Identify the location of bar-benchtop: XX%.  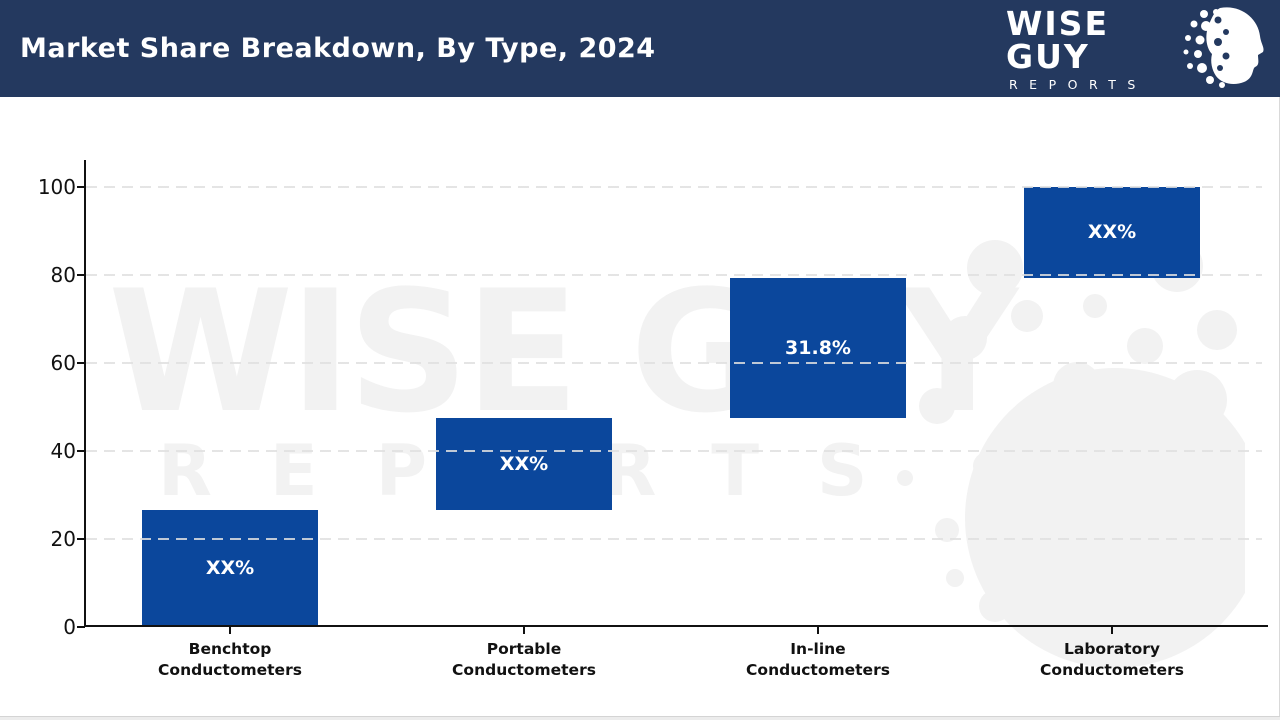
(230, 568).